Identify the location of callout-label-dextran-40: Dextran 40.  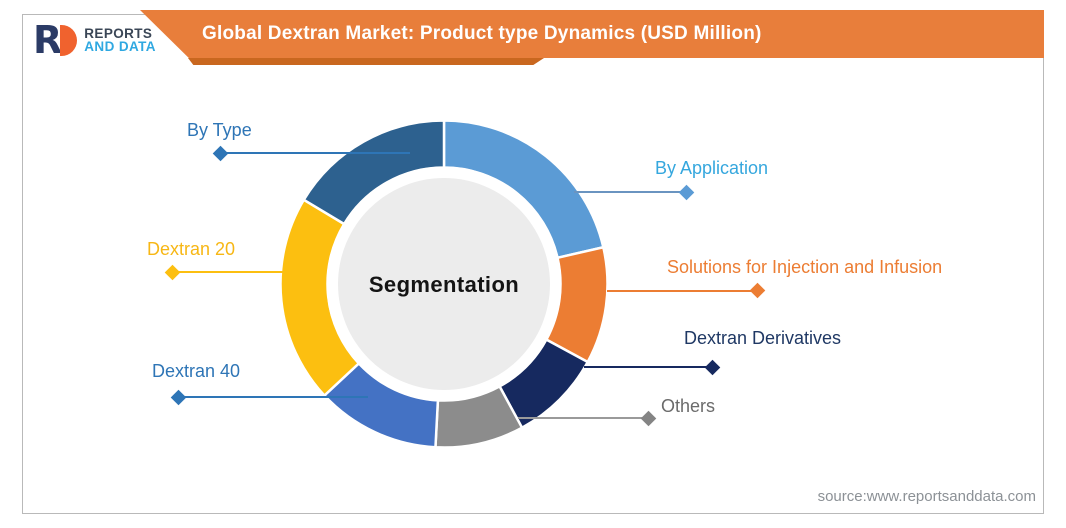
(196, 371).